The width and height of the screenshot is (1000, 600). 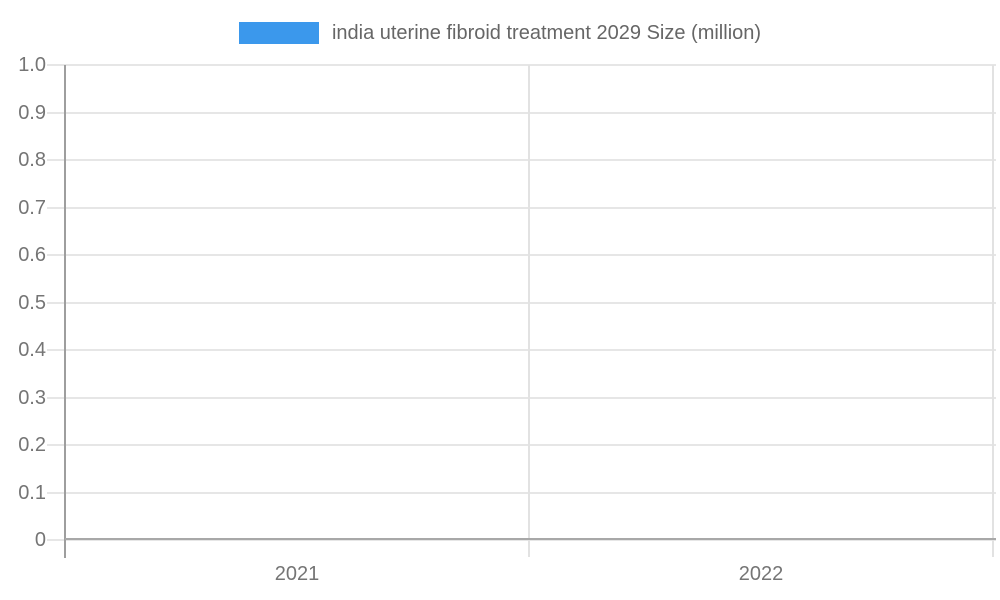 I want to click on y-tick-label: 0.1, so click(x=32, y=492).